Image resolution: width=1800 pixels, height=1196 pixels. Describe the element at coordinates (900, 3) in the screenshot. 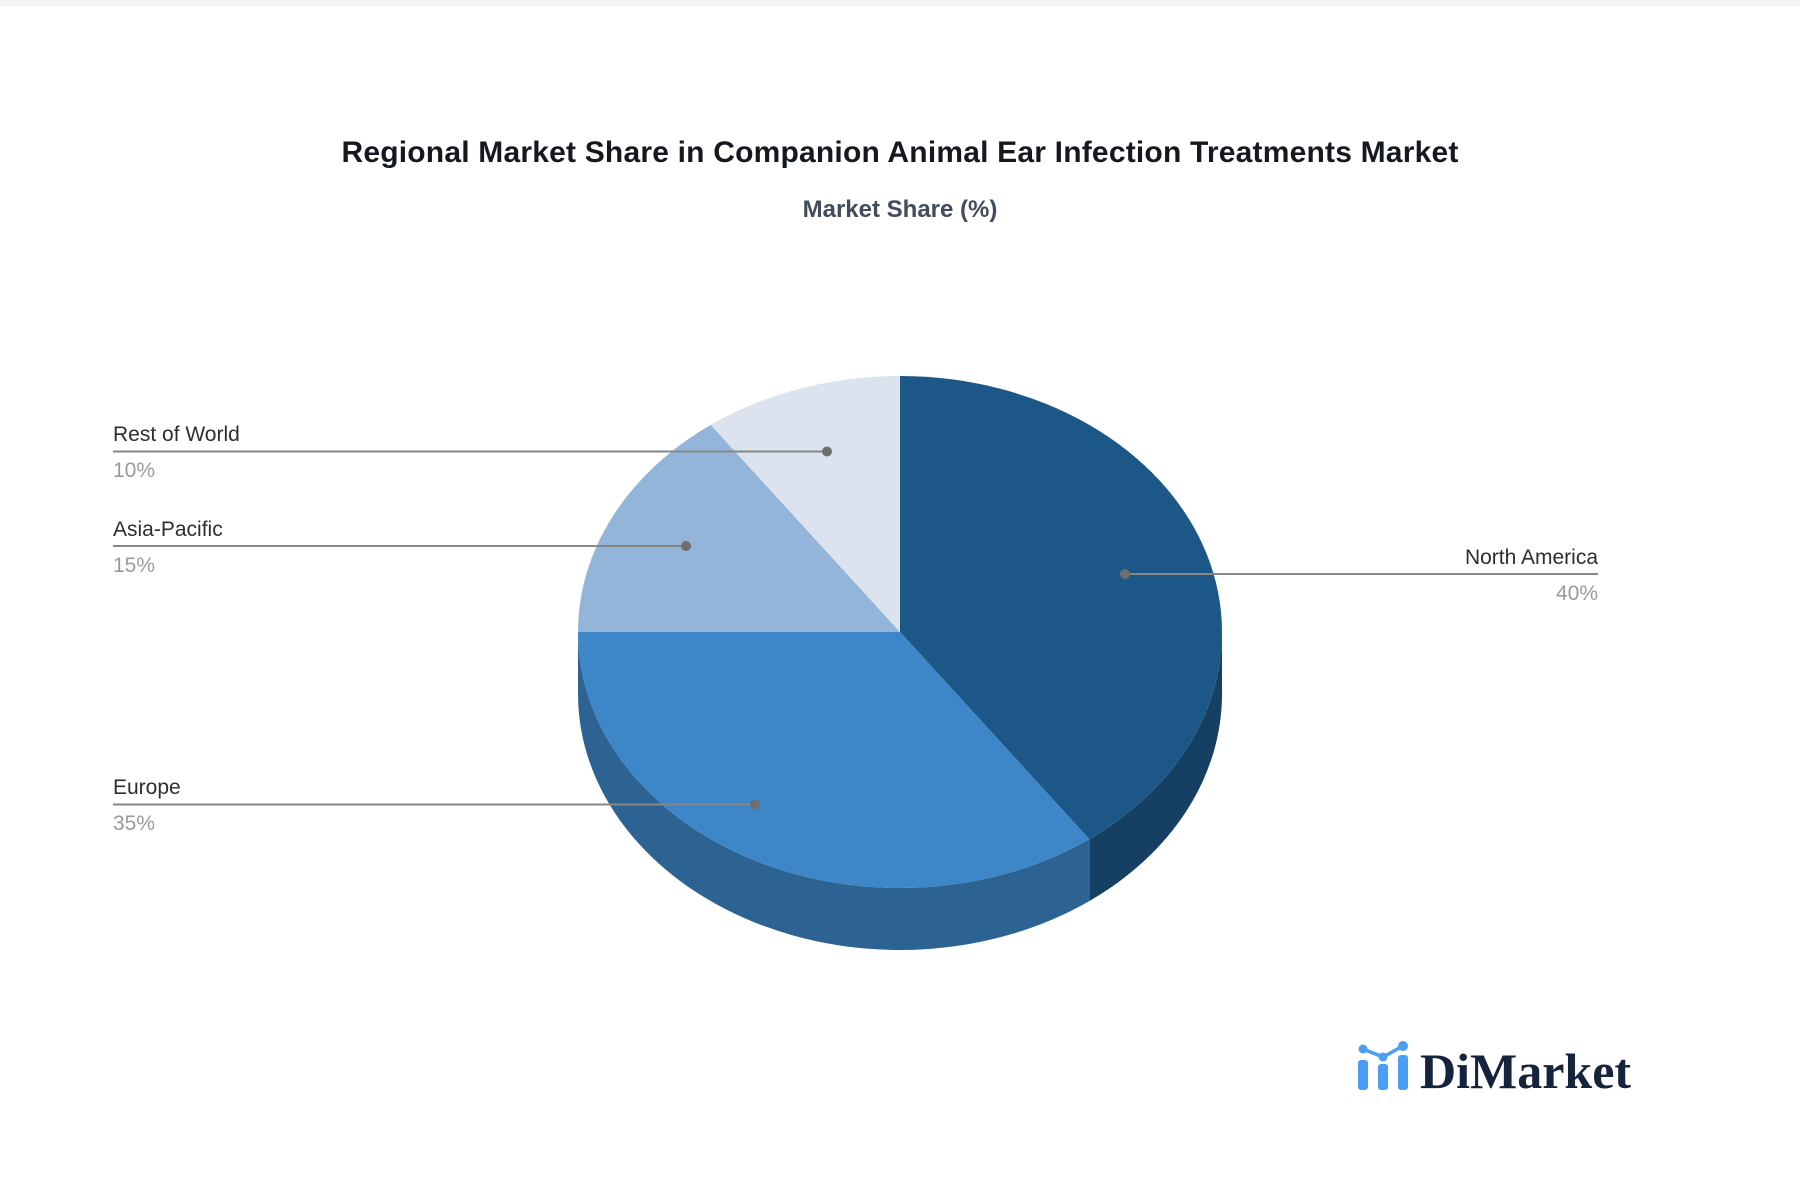

I see `window-top-edge` at that location.